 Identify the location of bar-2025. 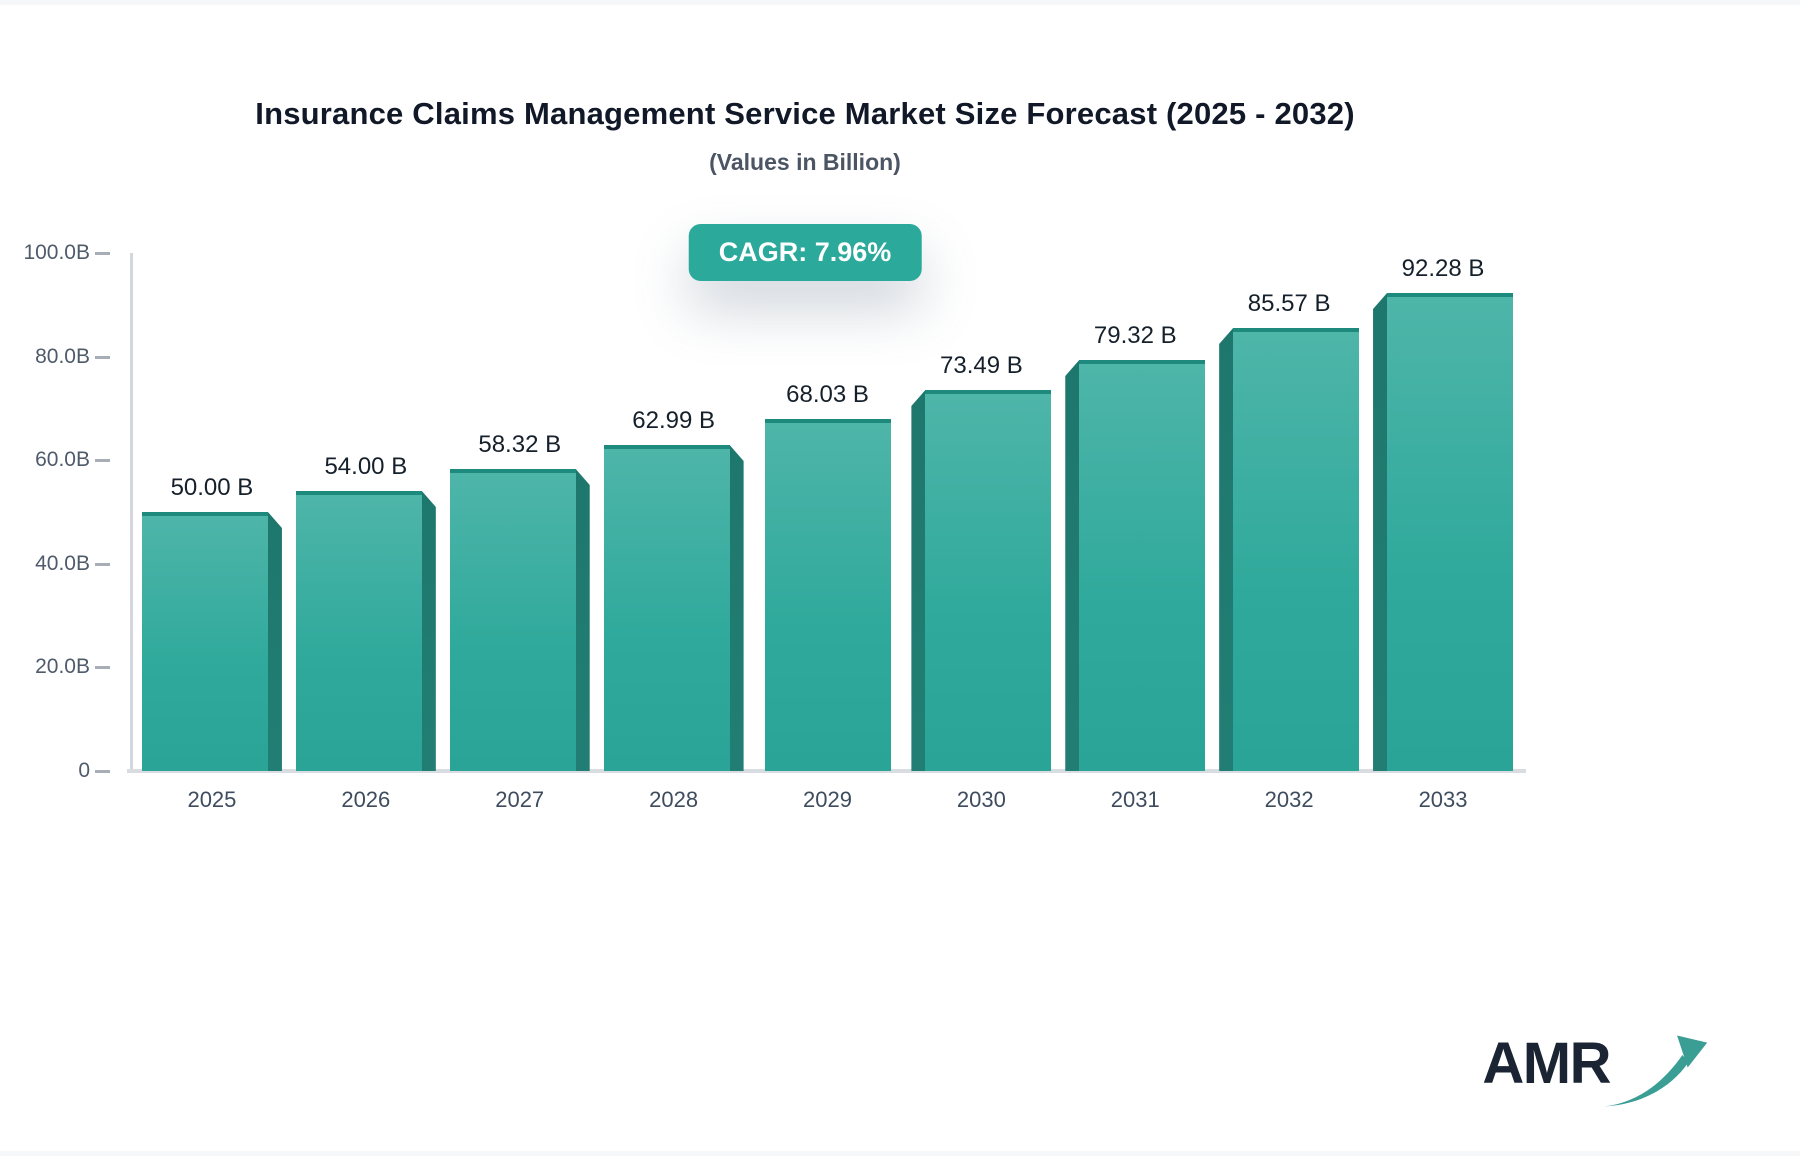
(211, 641).